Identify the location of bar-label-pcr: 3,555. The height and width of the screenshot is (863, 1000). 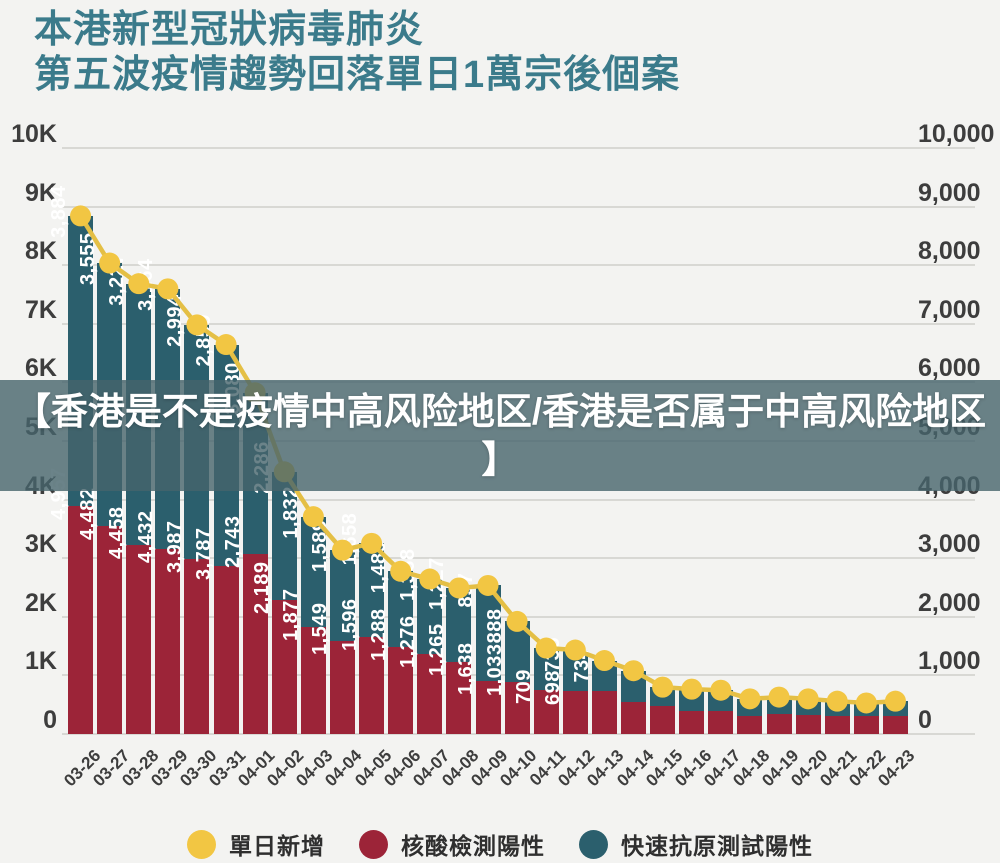
(87, 259).